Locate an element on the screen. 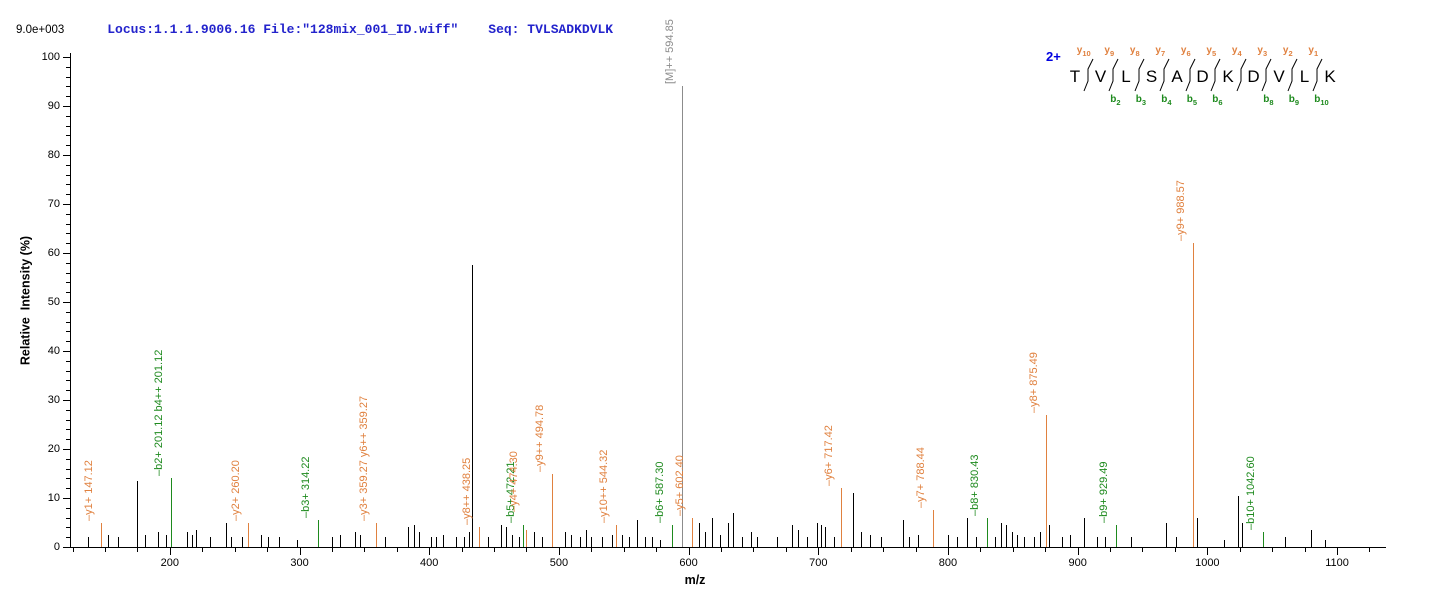 The height and width of the screenshot is (605, 1436). residue-letter: L is located at coordinates (1126, 76).